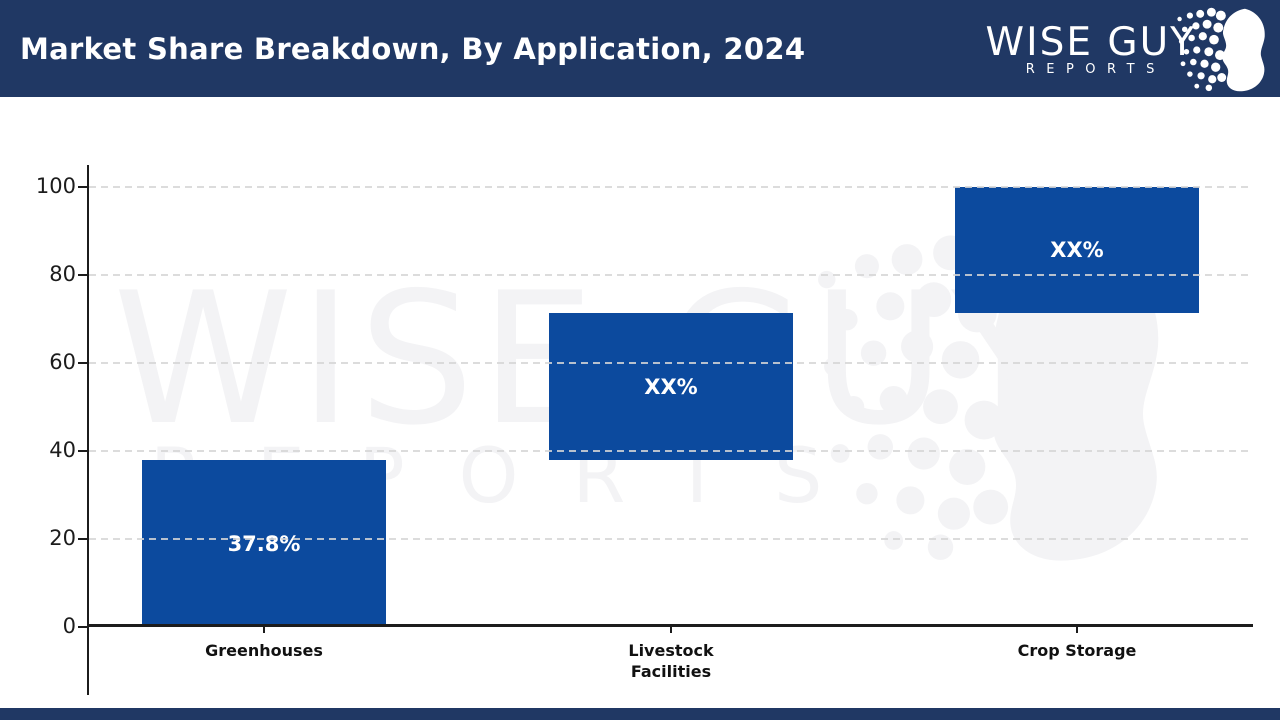 Image resolution: width=1280 pixels, height=720 pixels. I want to click on y-tick-label-0: 0, so click(69, 626).